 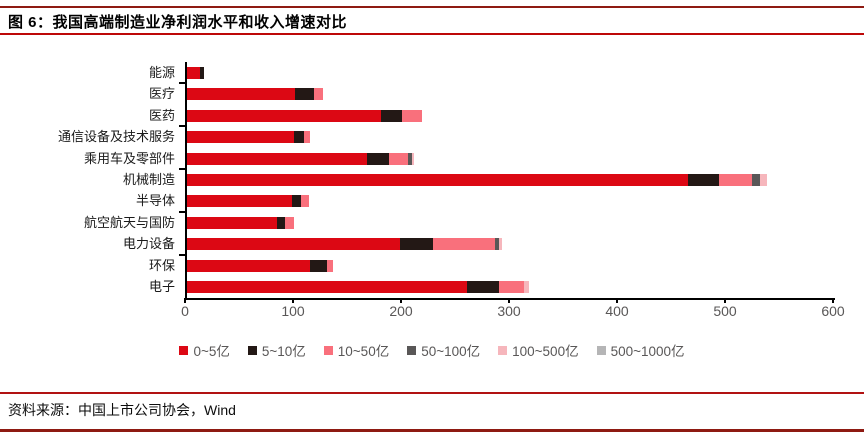 What do you see at coordinates (356, 350) in the screenshot?
I see `legend-item: 10~50亿` at bounding box center [356, 350].